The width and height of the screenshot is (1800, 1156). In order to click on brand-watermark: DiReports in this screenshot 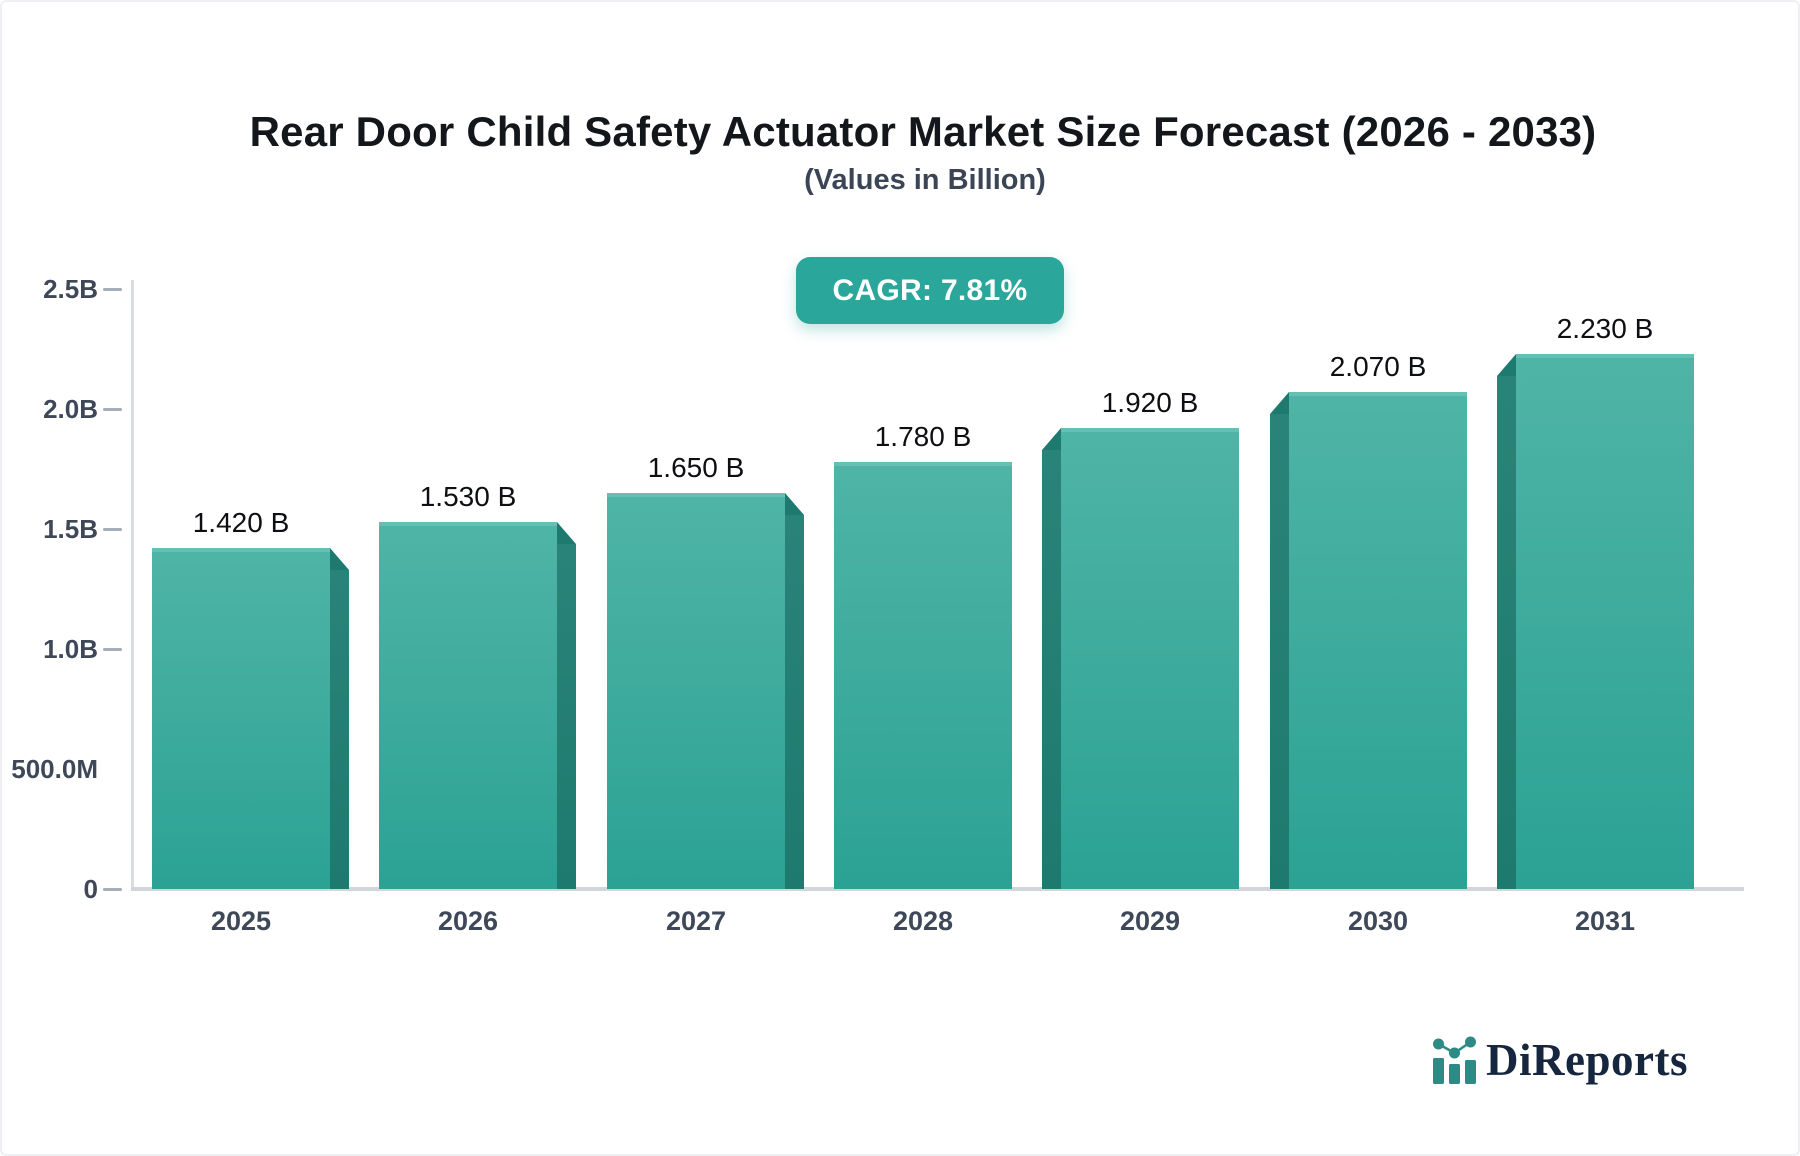, I will do `click(1559, 1060)`.